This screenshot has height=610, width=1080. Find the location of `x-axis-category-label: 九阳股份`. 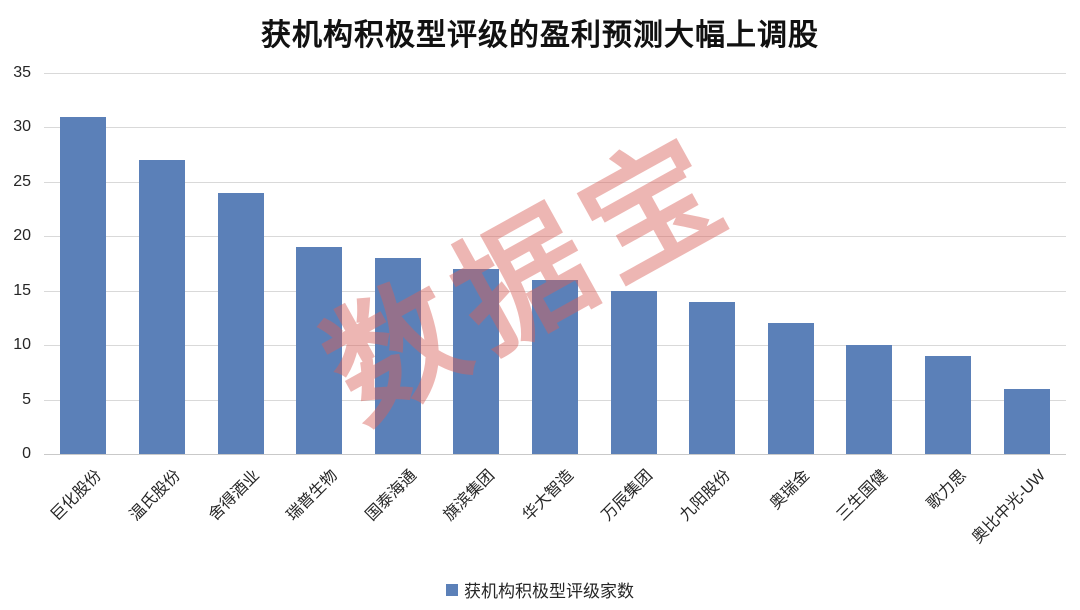

x-axis-category-label: 九阳股份 is located at coordinates (705, 496).